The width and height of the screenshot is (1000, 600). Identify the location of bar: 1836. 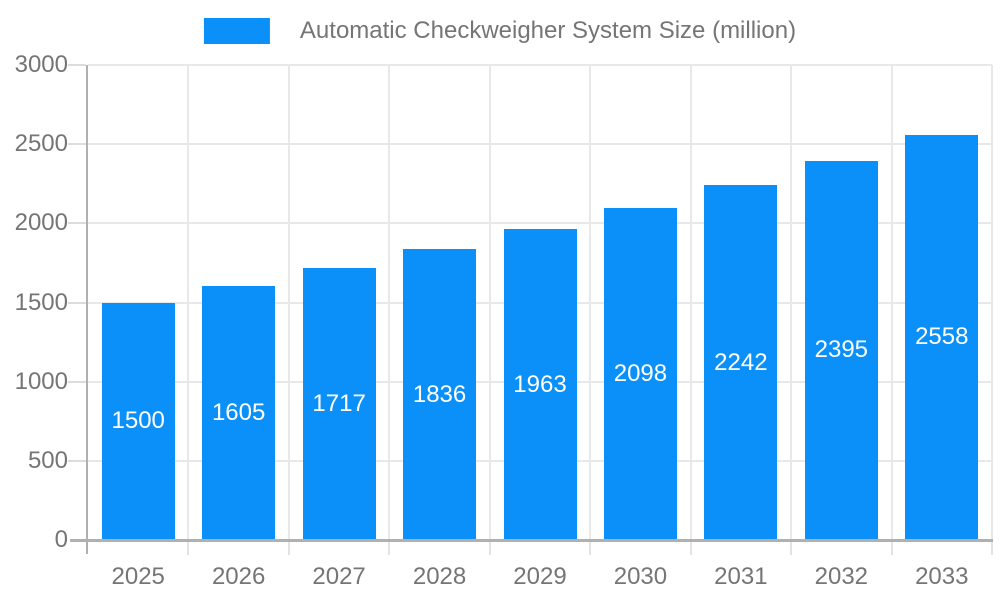
(440, 394).